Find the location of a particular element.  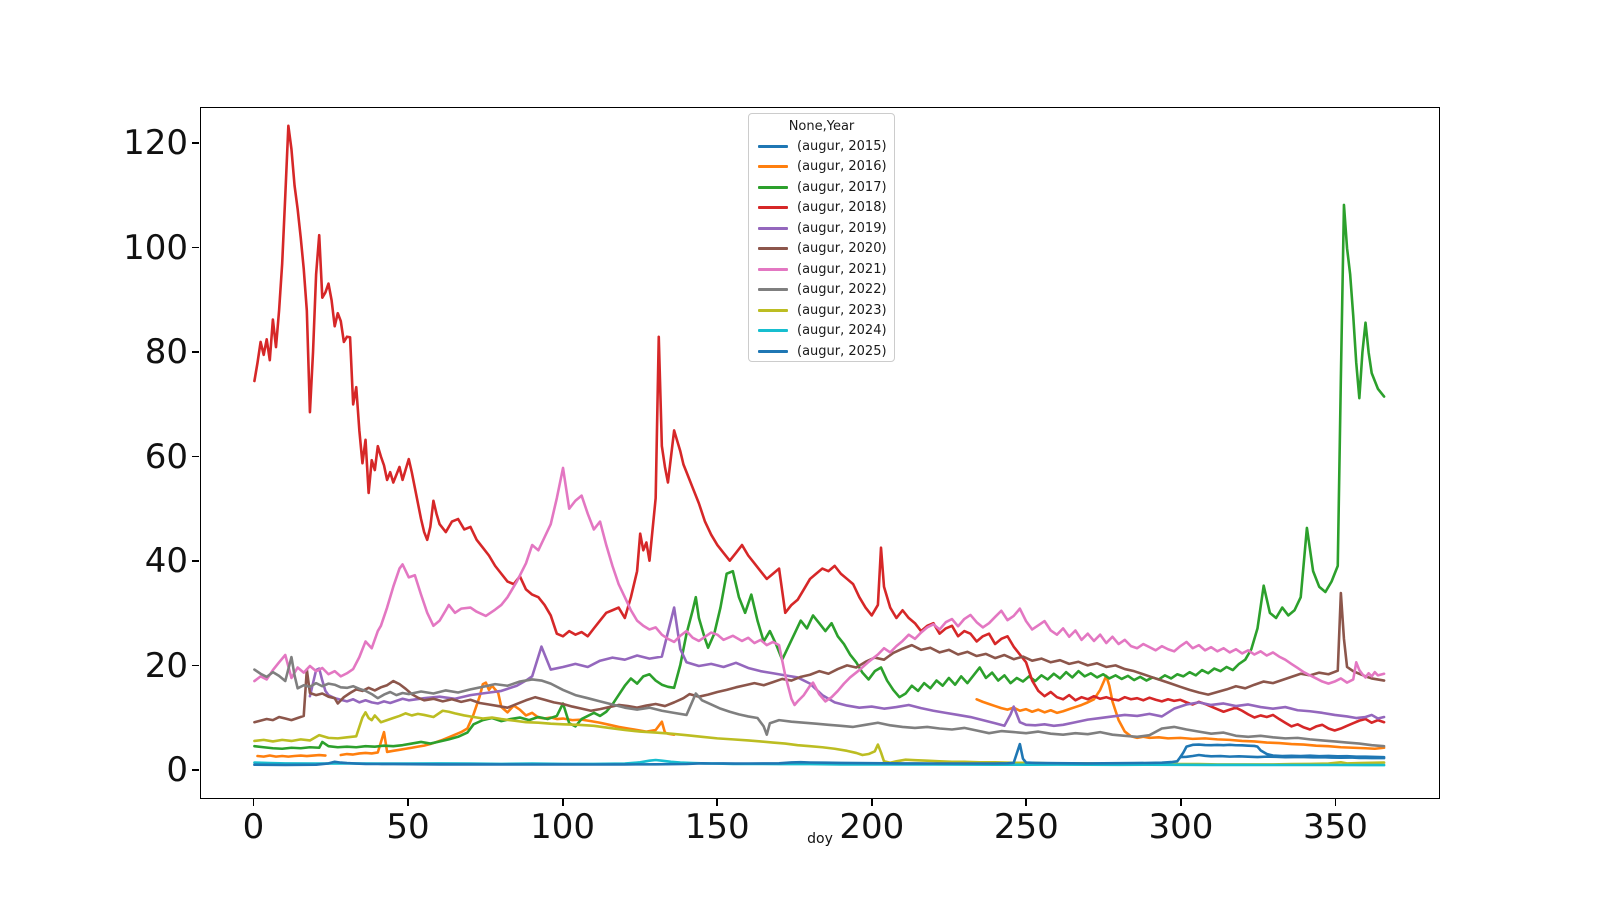

legend-label-2017: (augur, 2017) is located at coordinates (842, 187).